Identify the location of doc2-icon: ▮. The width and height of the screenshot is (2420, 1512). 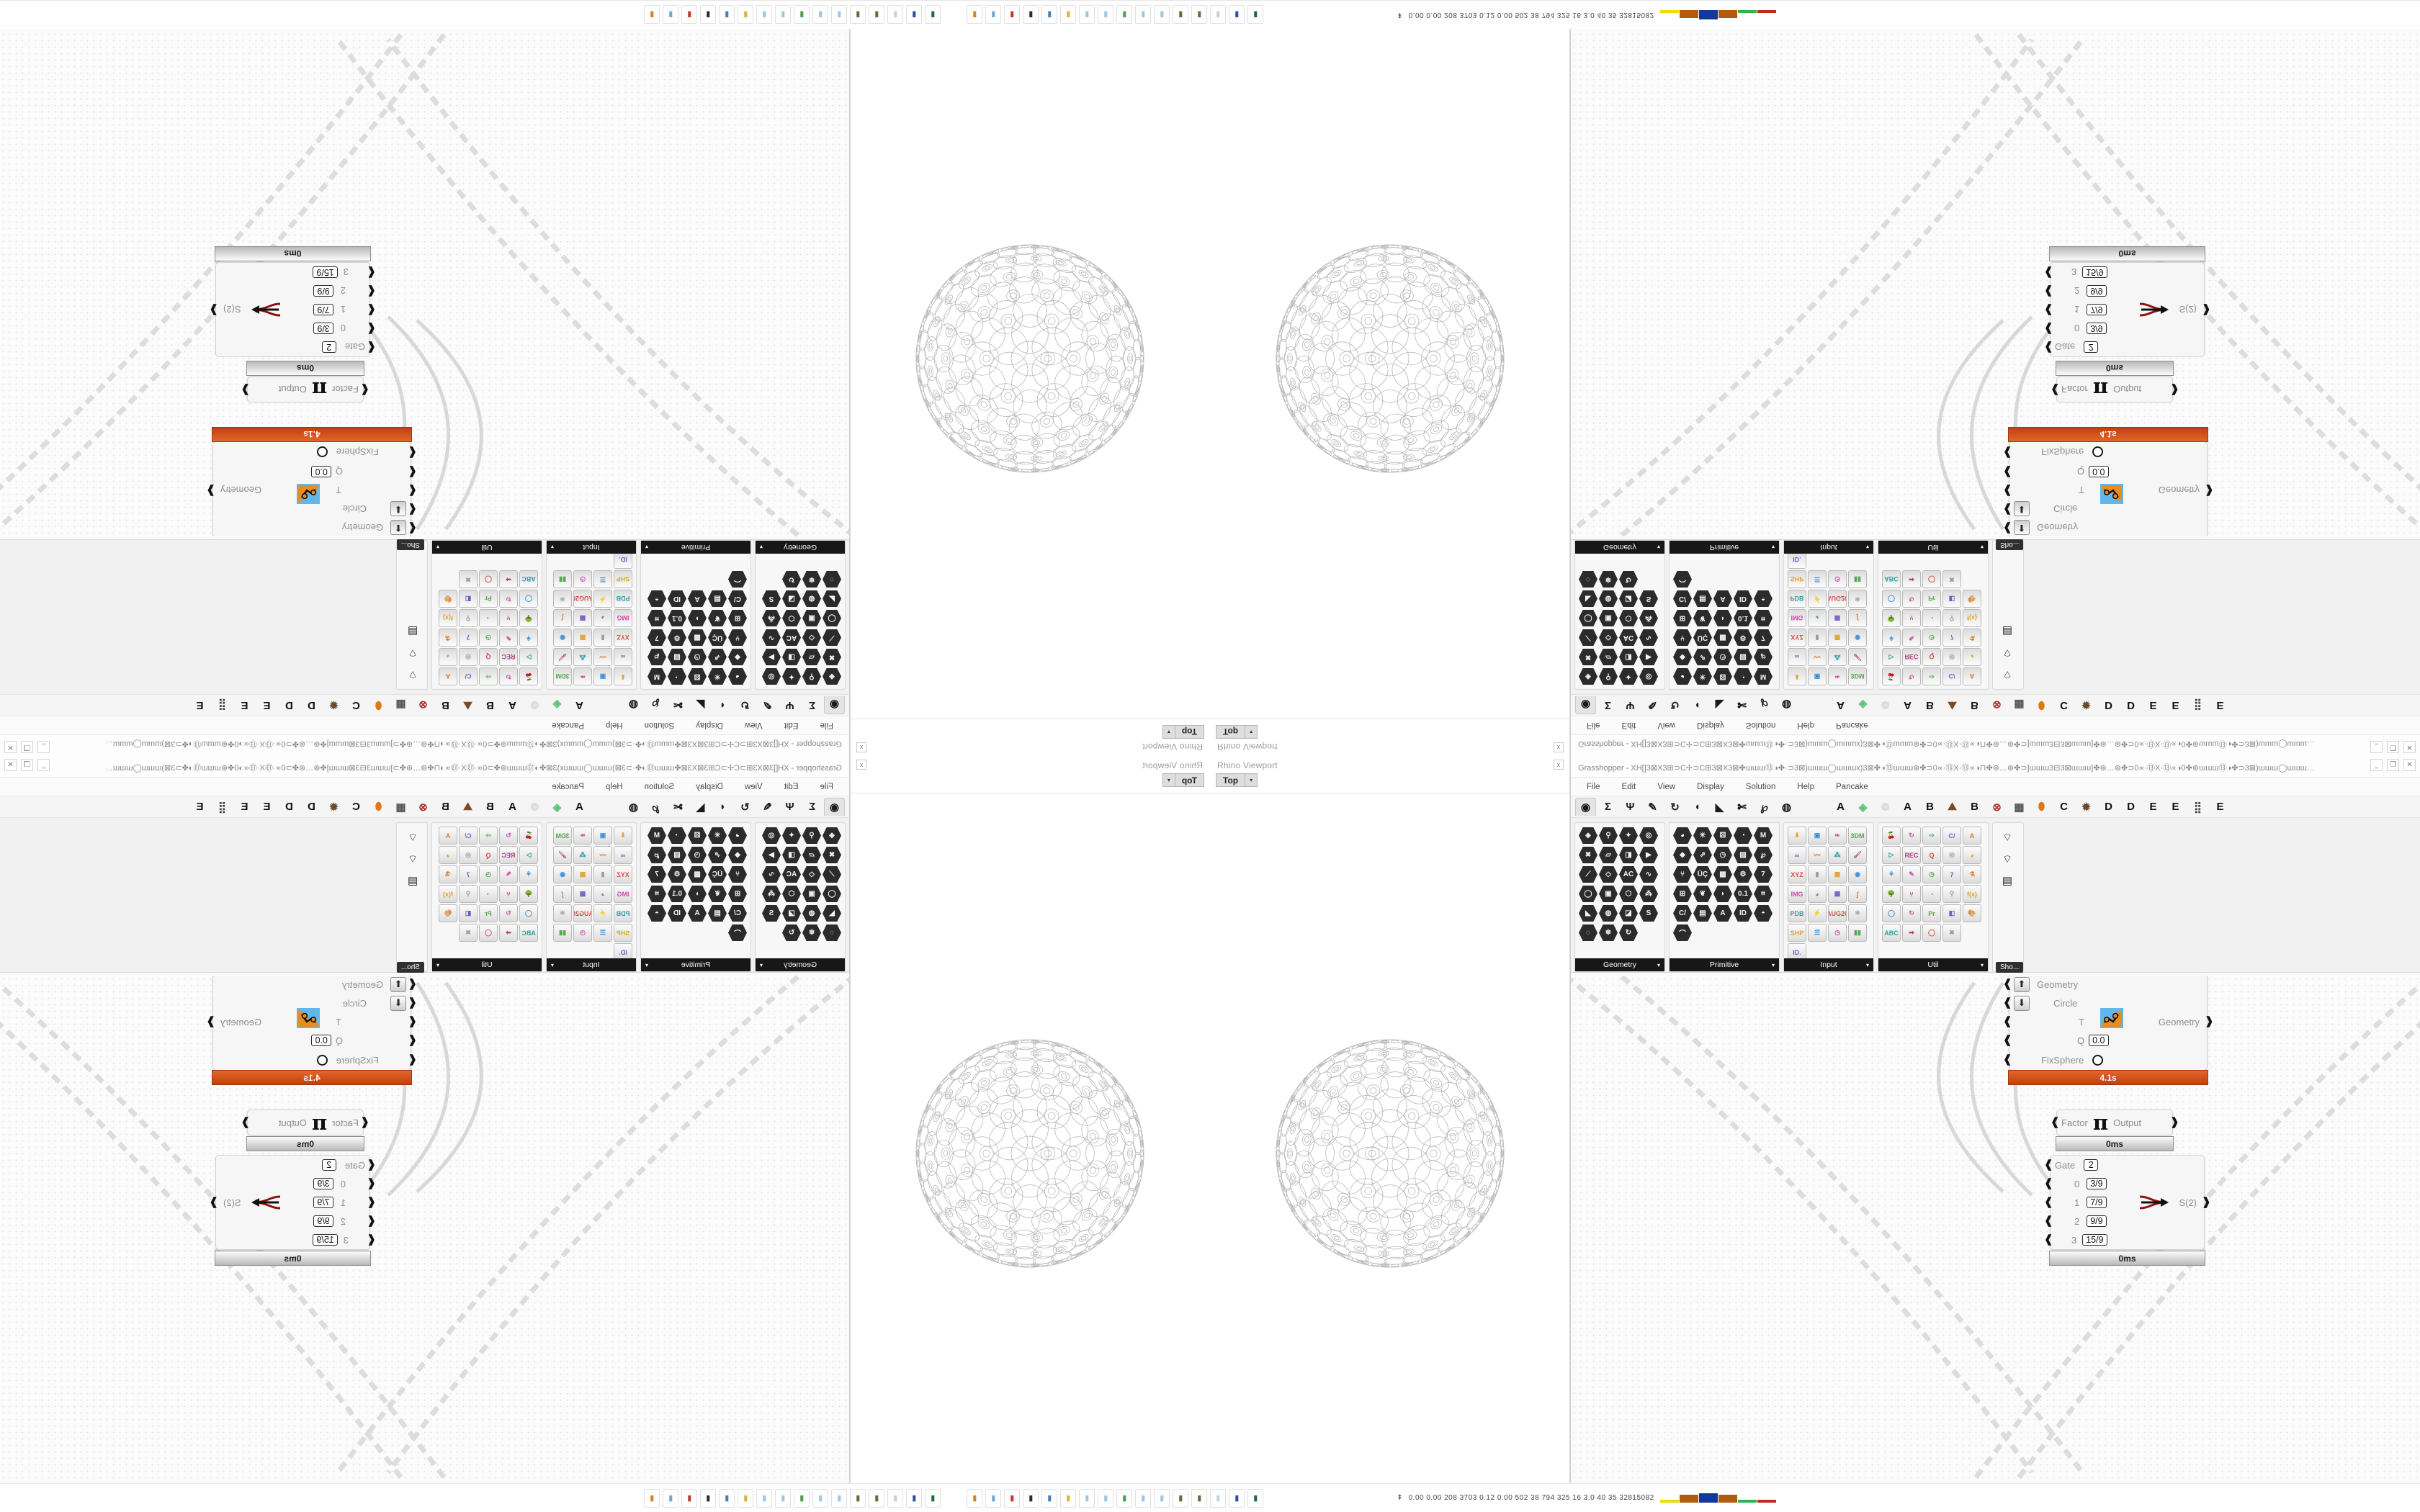
(1106, 1498).